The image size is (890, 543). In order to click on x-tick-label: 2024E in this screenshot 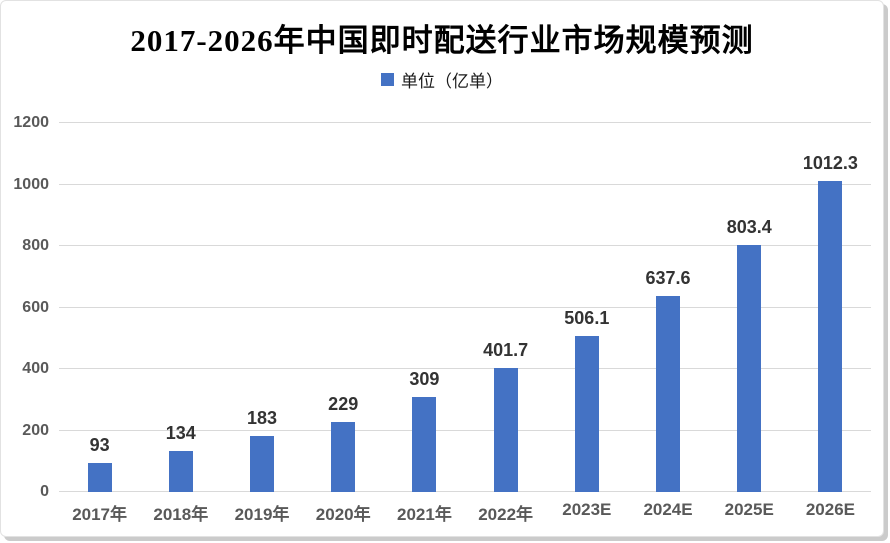, I will do `click(668, 509)`.